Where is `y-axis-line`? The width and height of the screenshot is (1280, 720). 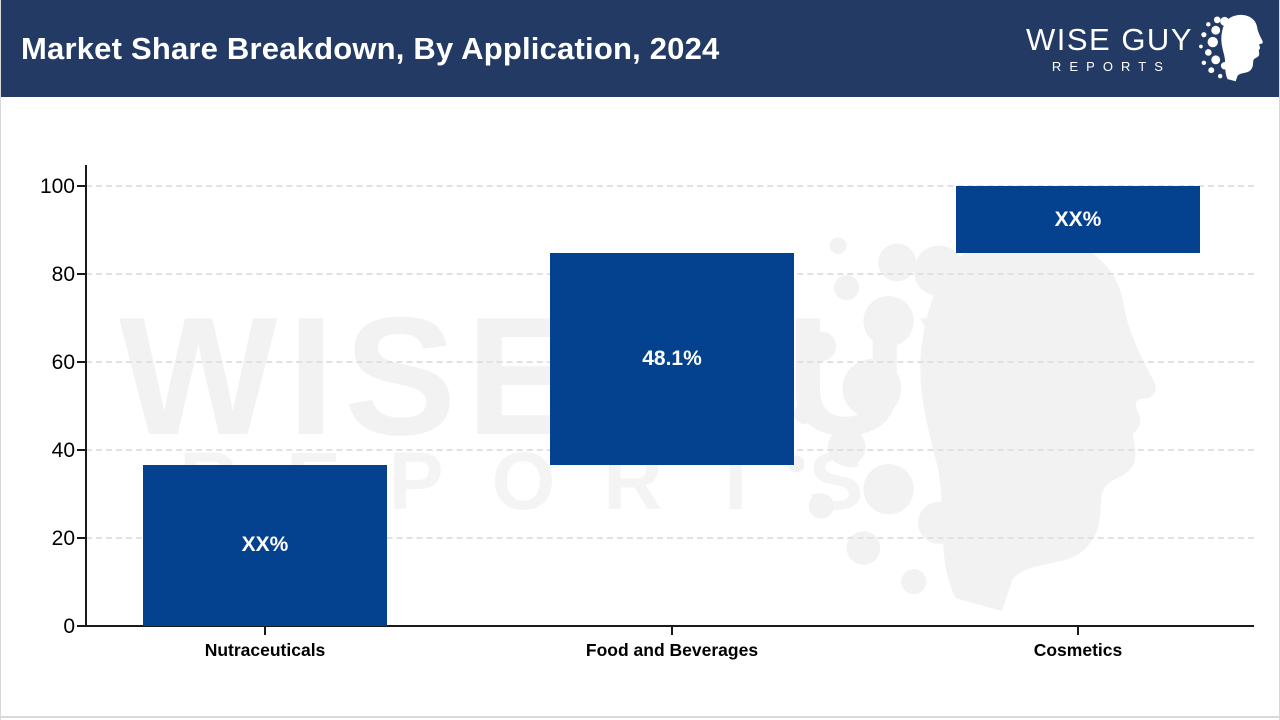
y-axis-line is located at coordinates (86, 396).